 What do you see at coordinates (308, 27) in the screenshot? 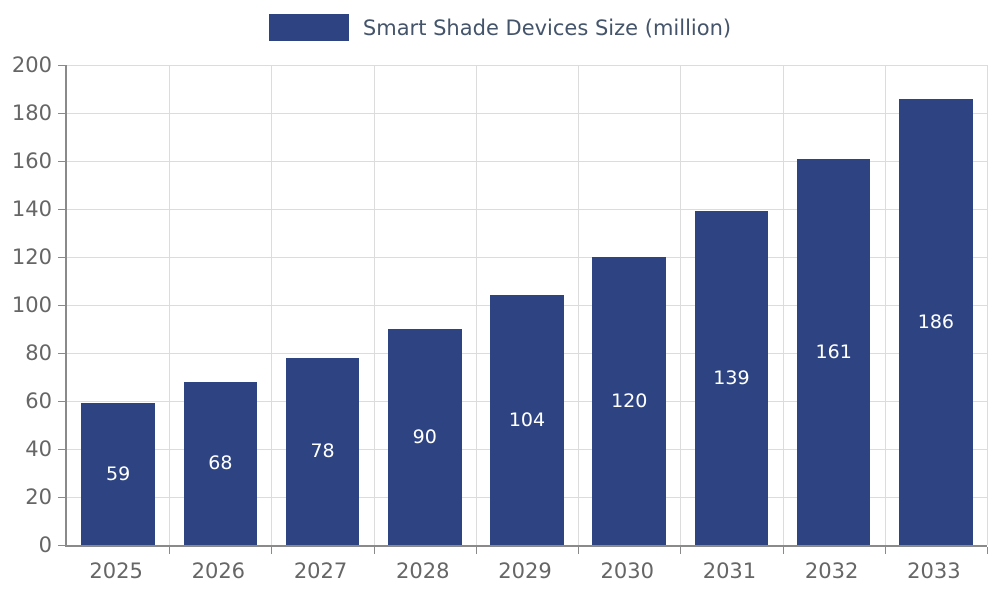
I see `legend-swatch` at bounding box center [308, 27].